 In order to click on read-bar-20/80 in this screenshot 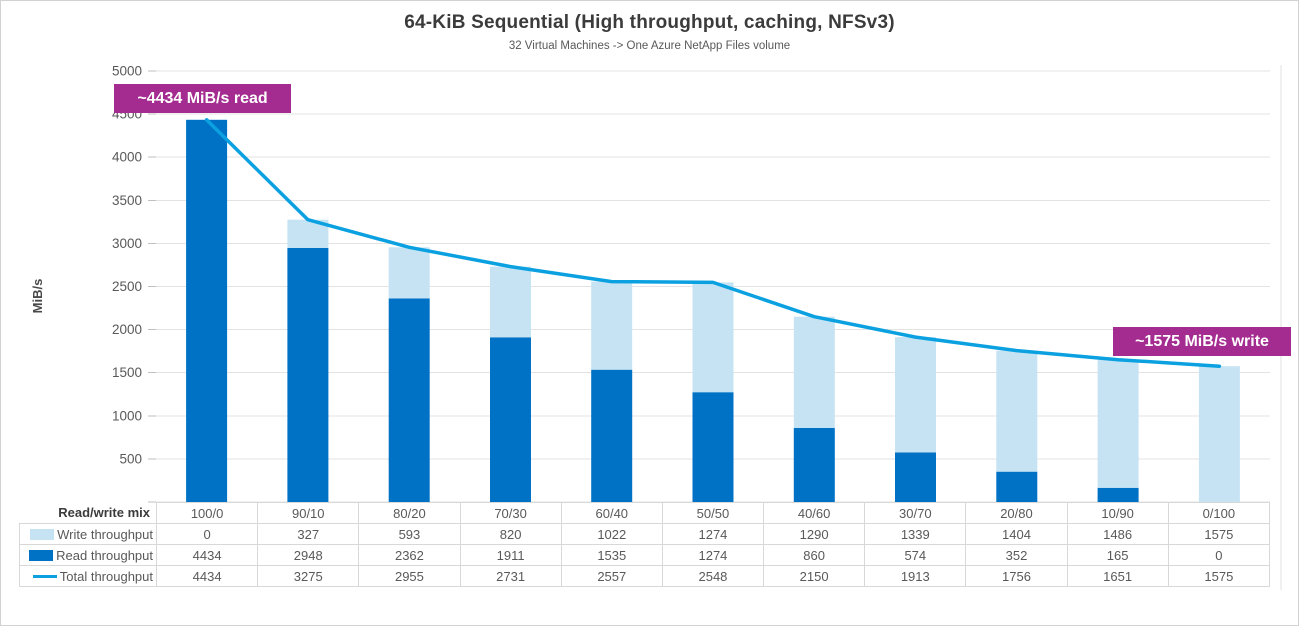, I will do `click(1017, 486)`.